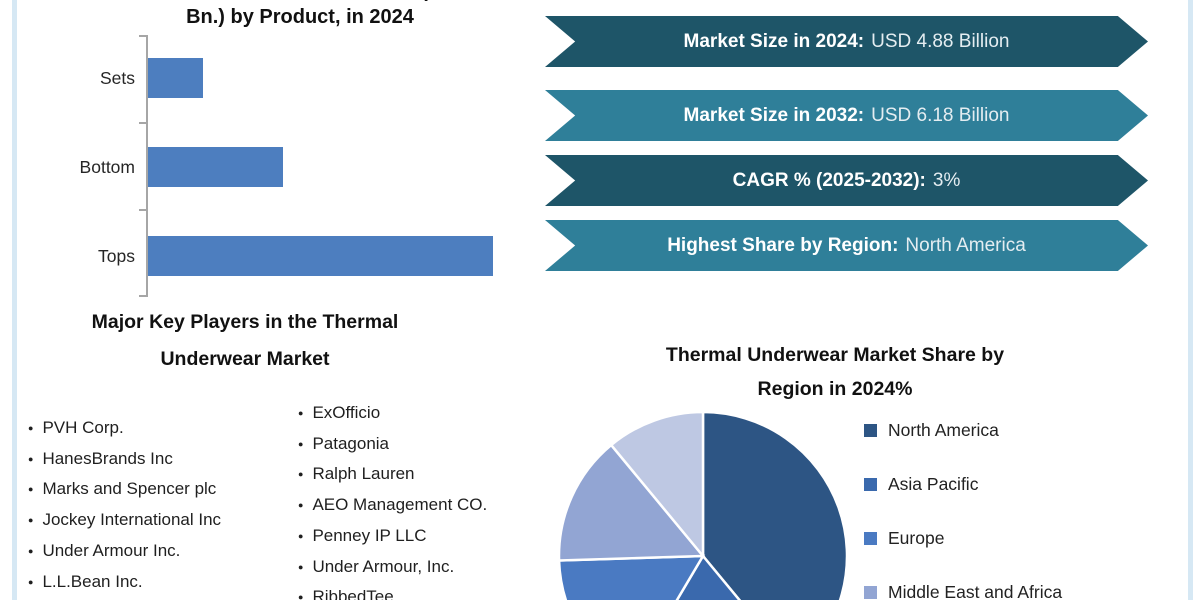 This screenshot has height=600, width=1200. What do you see at coordinates (829, 180) in the screenshot?
I see `banner-label: CAGR % (2025-2032):` at bounding box center [829, 180].